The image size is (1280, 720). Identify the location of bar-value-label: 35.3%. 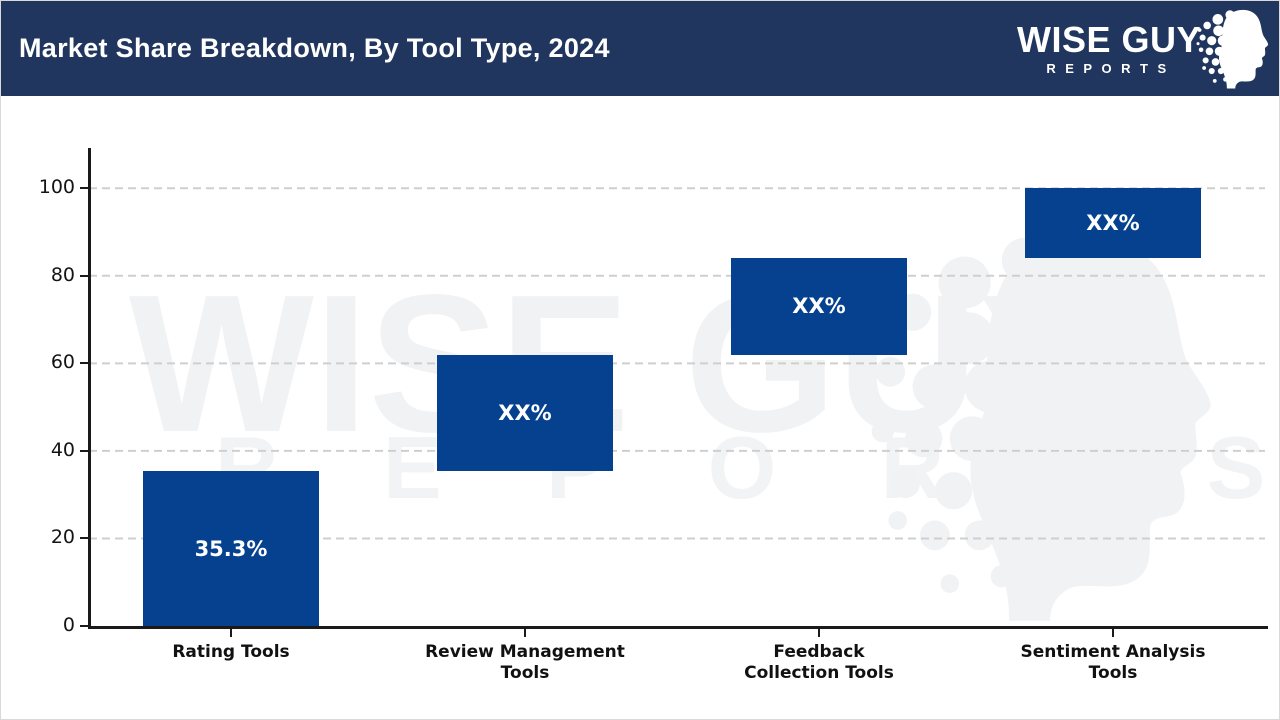
(231, 548).